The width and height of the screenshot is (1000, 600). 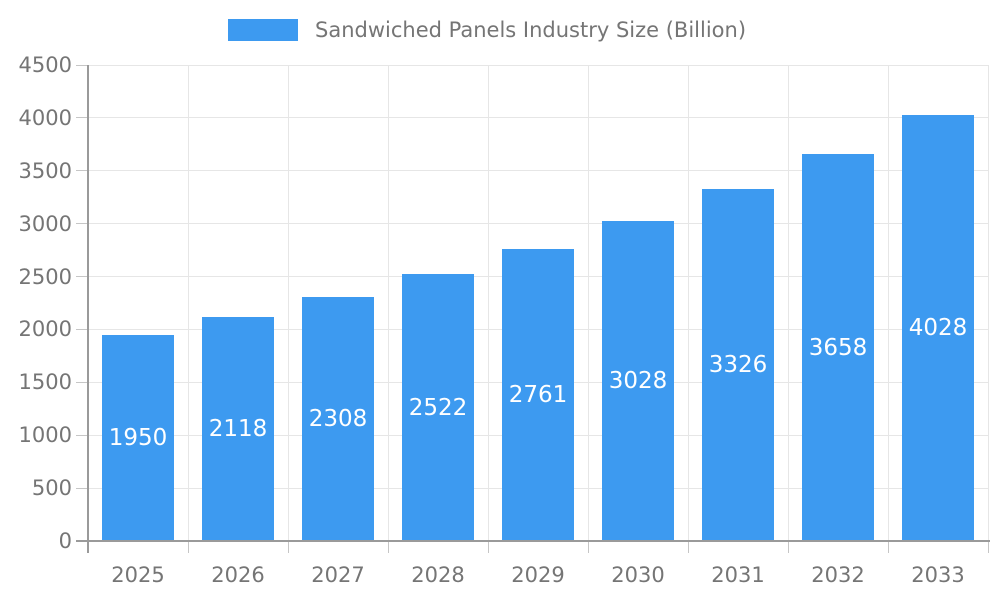 I want to click on x-axis-tick-label: 2026, so click(x=238, y=575).